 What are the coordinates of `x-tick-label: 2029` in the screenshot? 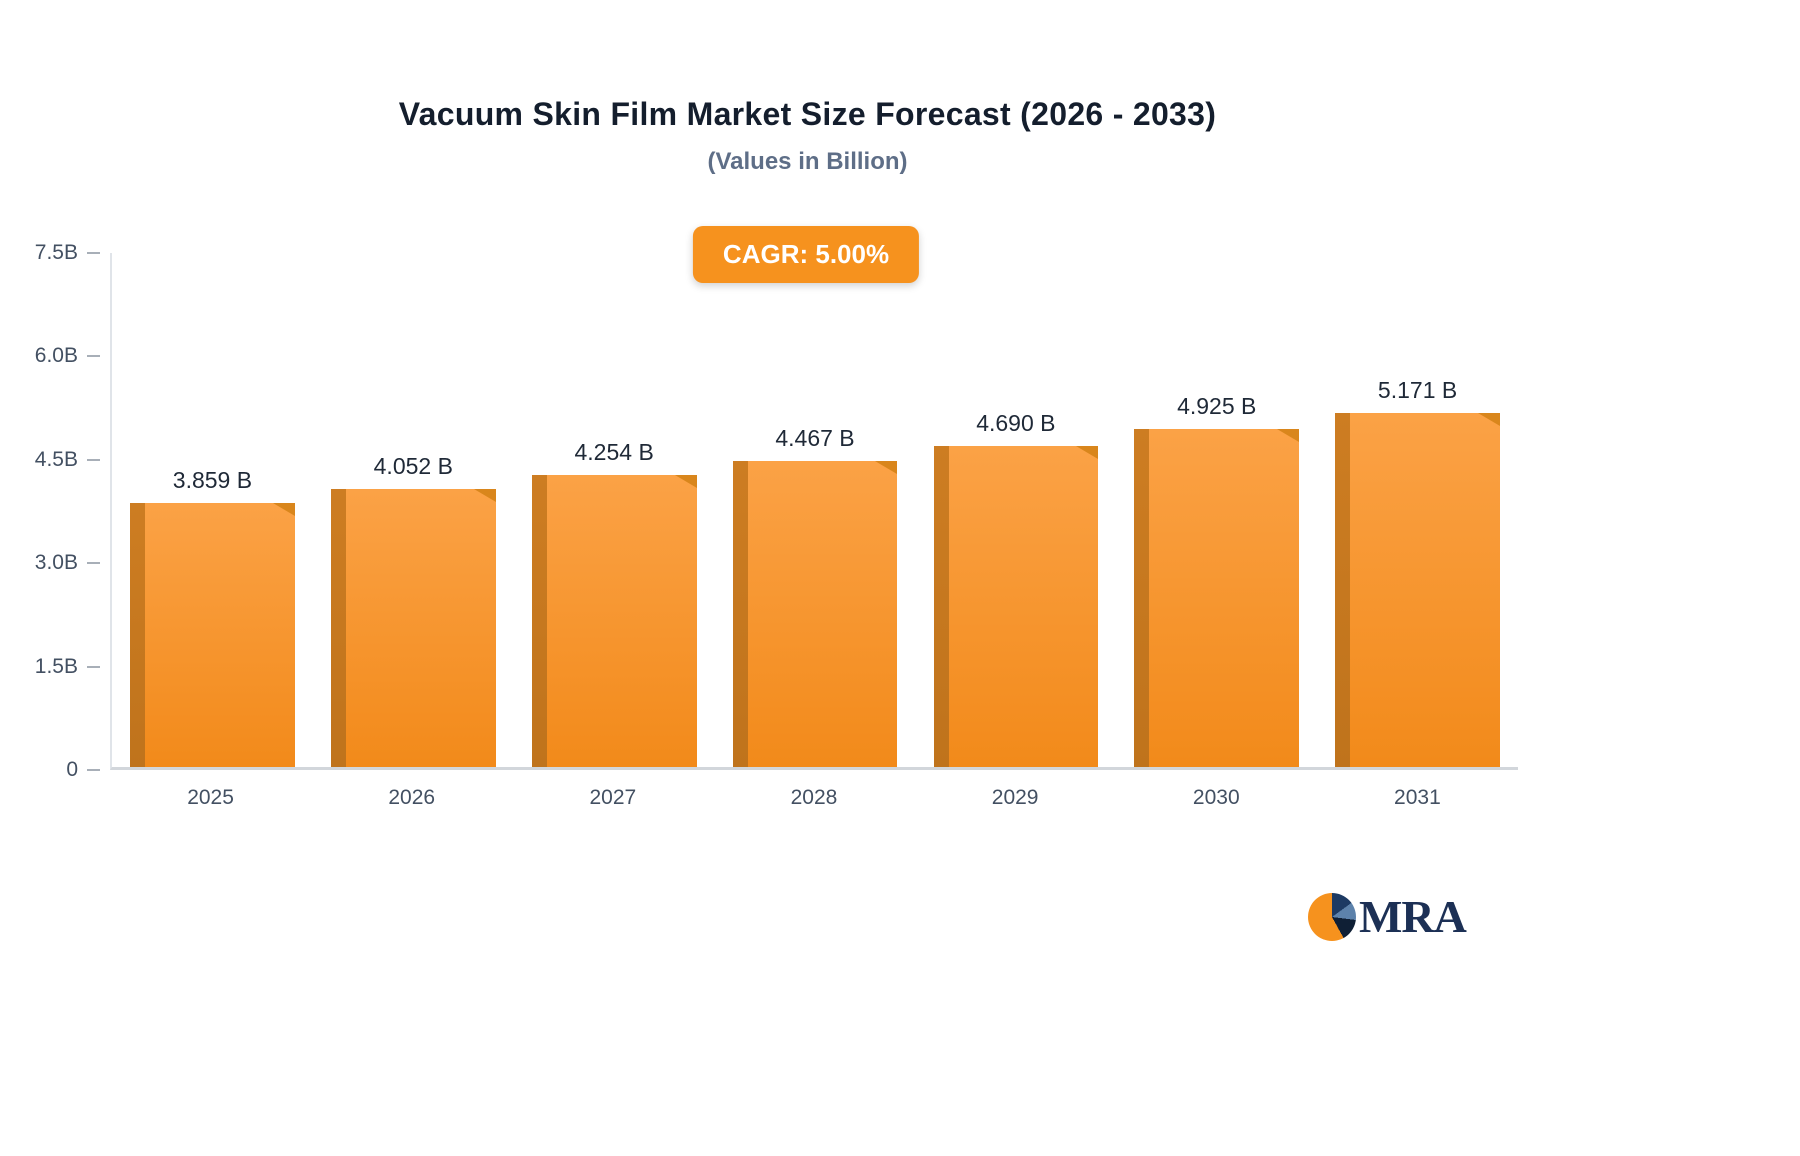 It's located at (1015, 797).